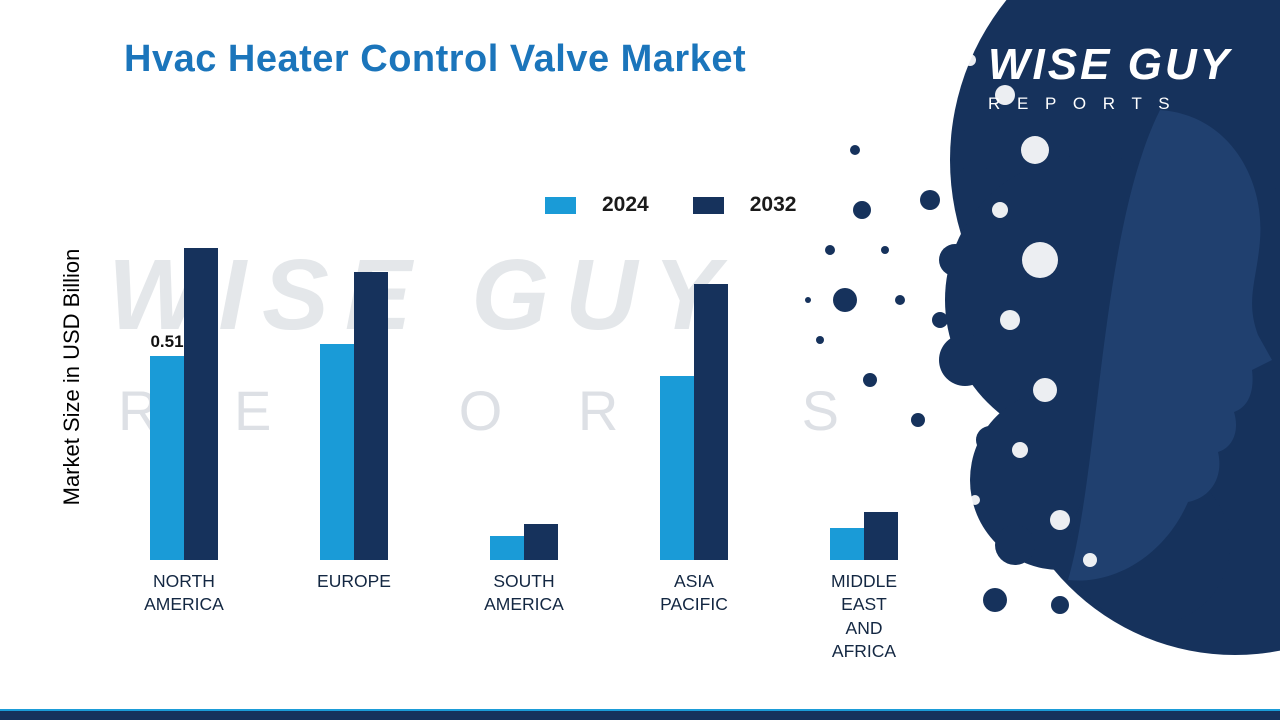 The image size is (1280, 720). I want to click on page-title: Hvac Heater Control Valve Market, so click(435, 59).